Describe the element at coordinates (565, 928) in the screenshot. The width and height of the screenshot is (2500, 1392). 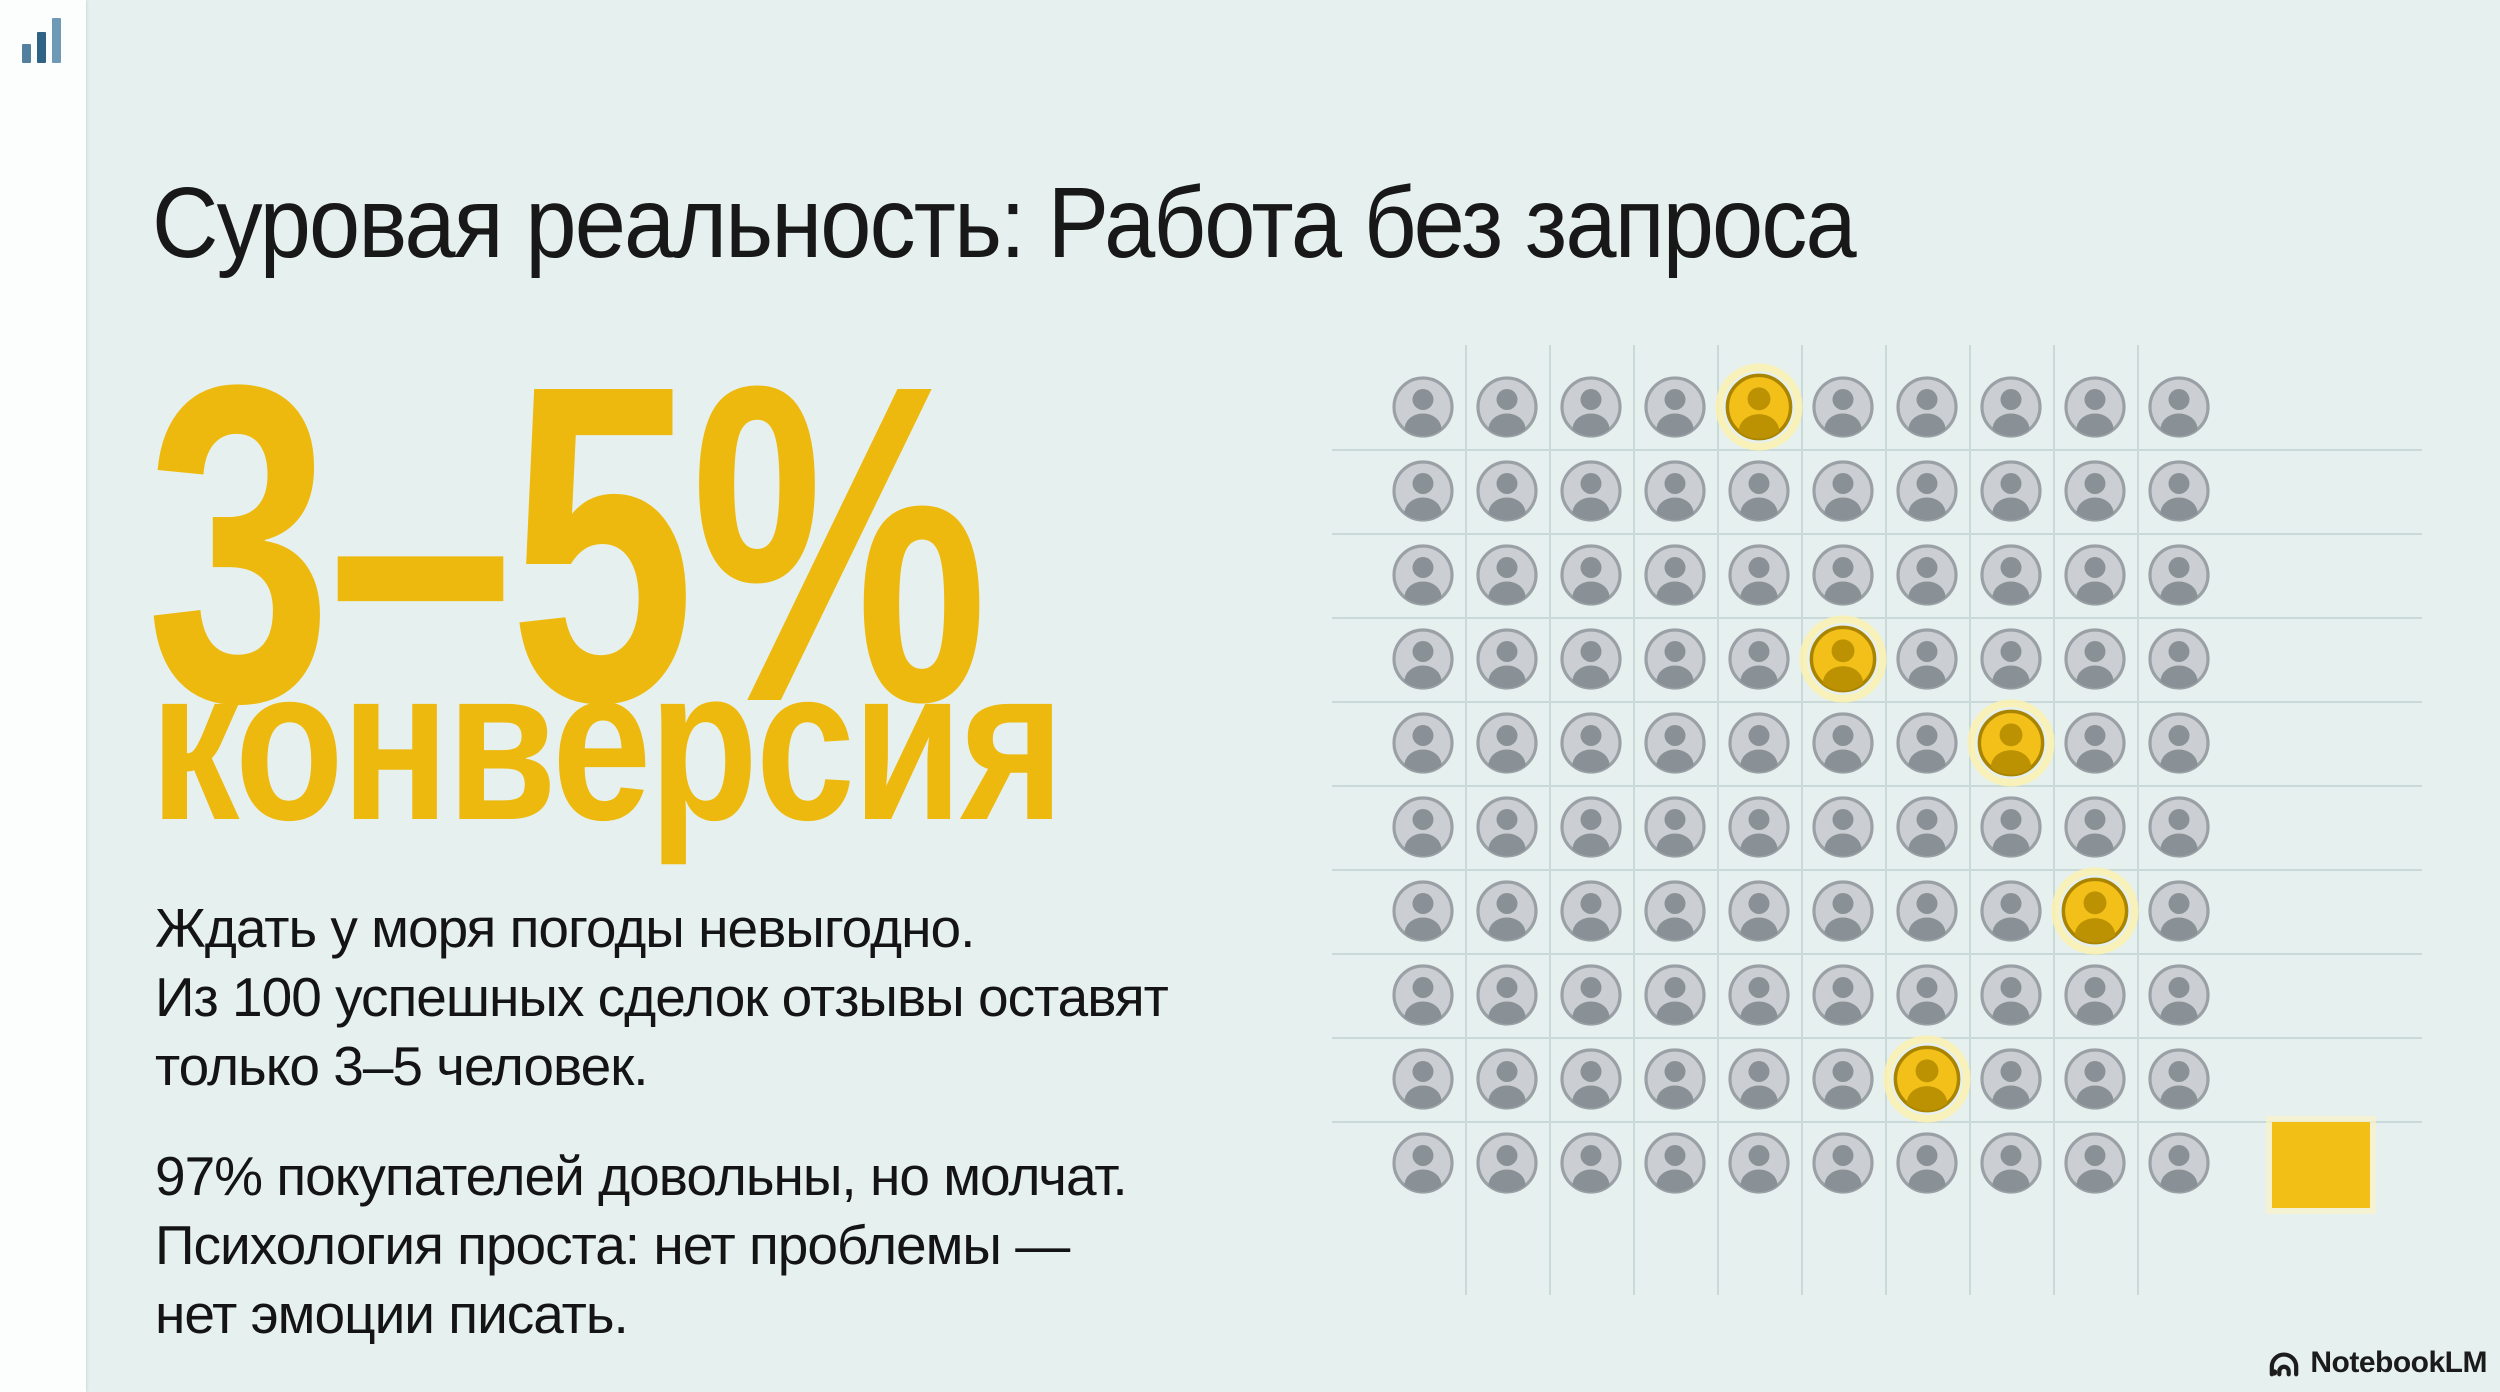
I see `paragraph-1-line-1: Ждать у моря погоды невыгодно.` at that location.